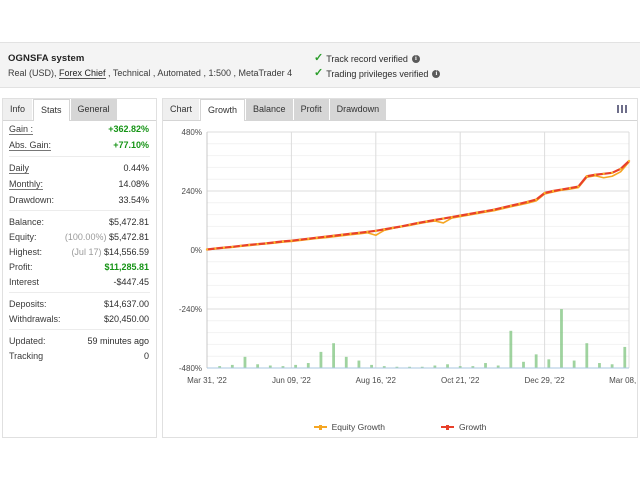 The width and height of the screenshot is (640, 480). I want to click on stat-value: $11,285.81, so click(126, 267).